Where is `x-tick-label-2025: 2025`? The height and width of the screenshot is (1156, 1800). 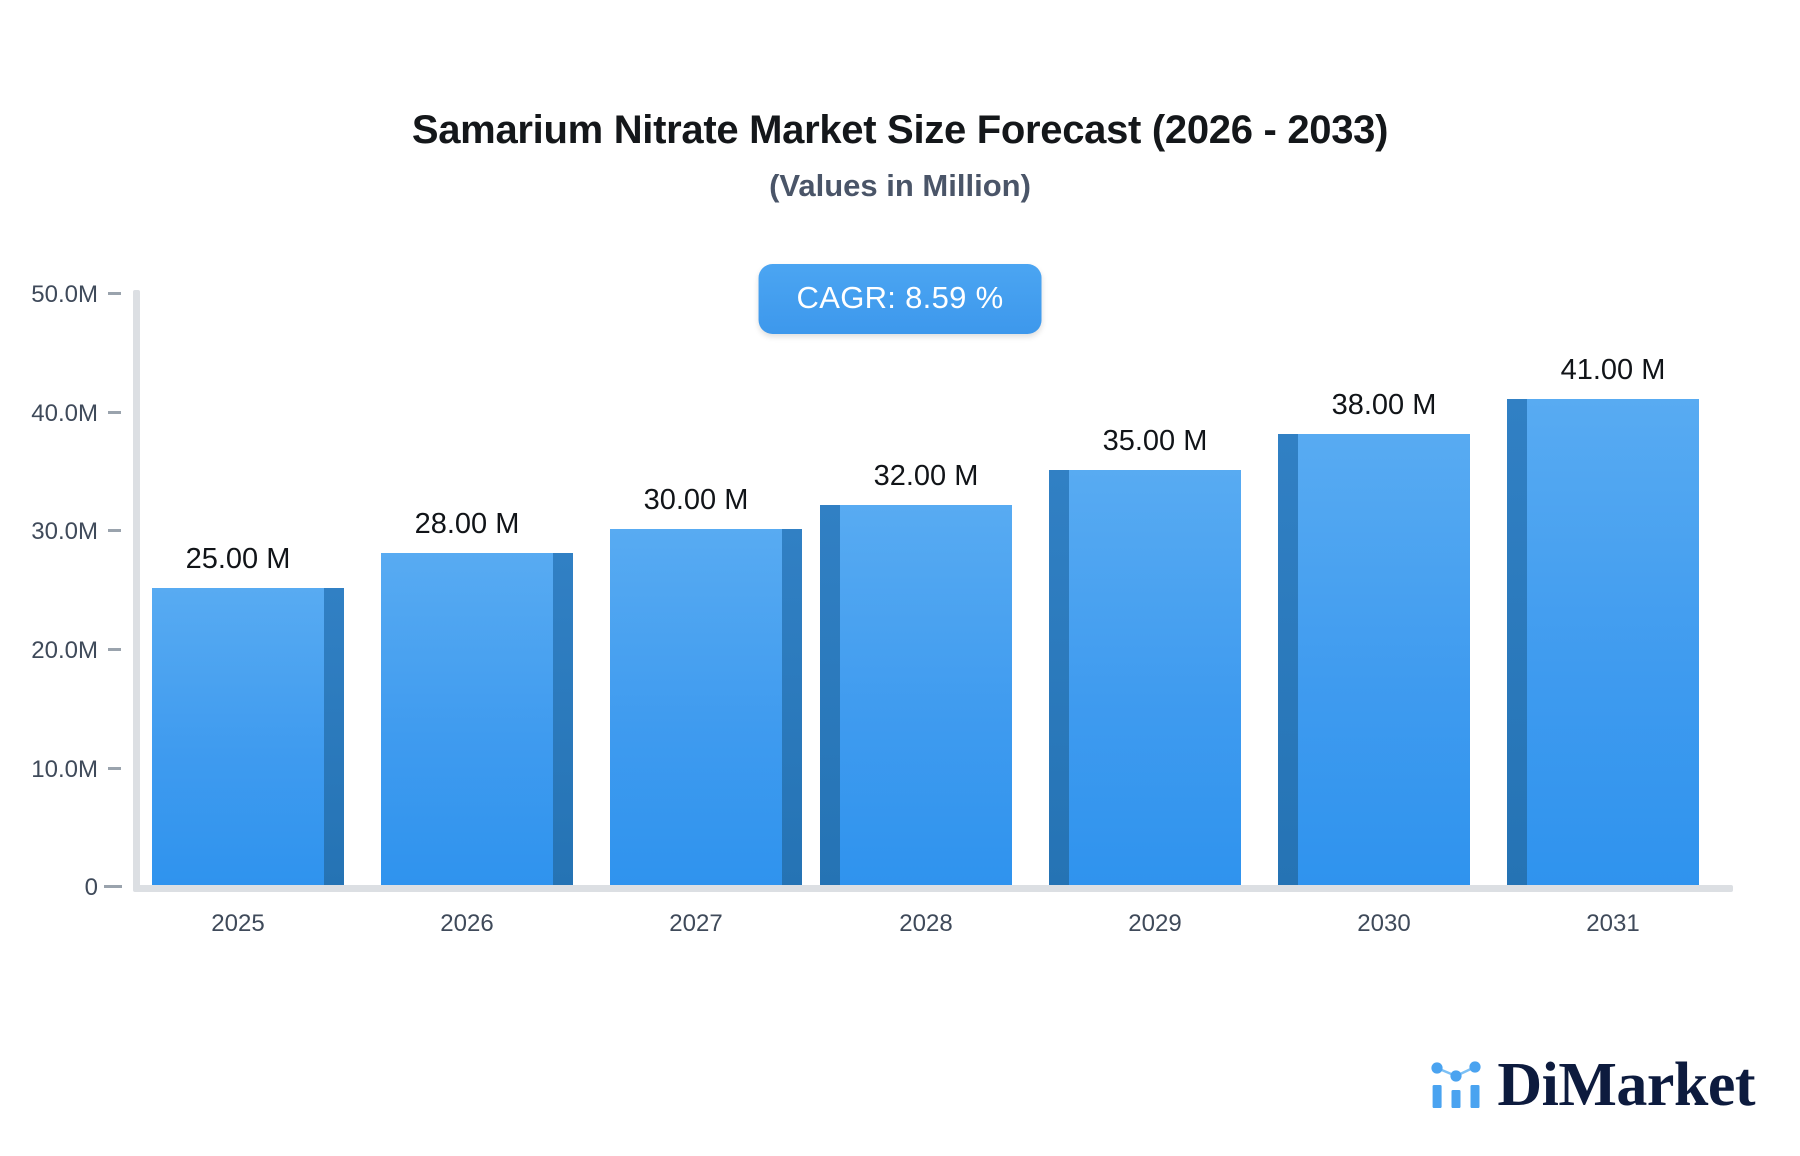 x-tick-label-2025: 2025 is located at coordinates (238, 923).